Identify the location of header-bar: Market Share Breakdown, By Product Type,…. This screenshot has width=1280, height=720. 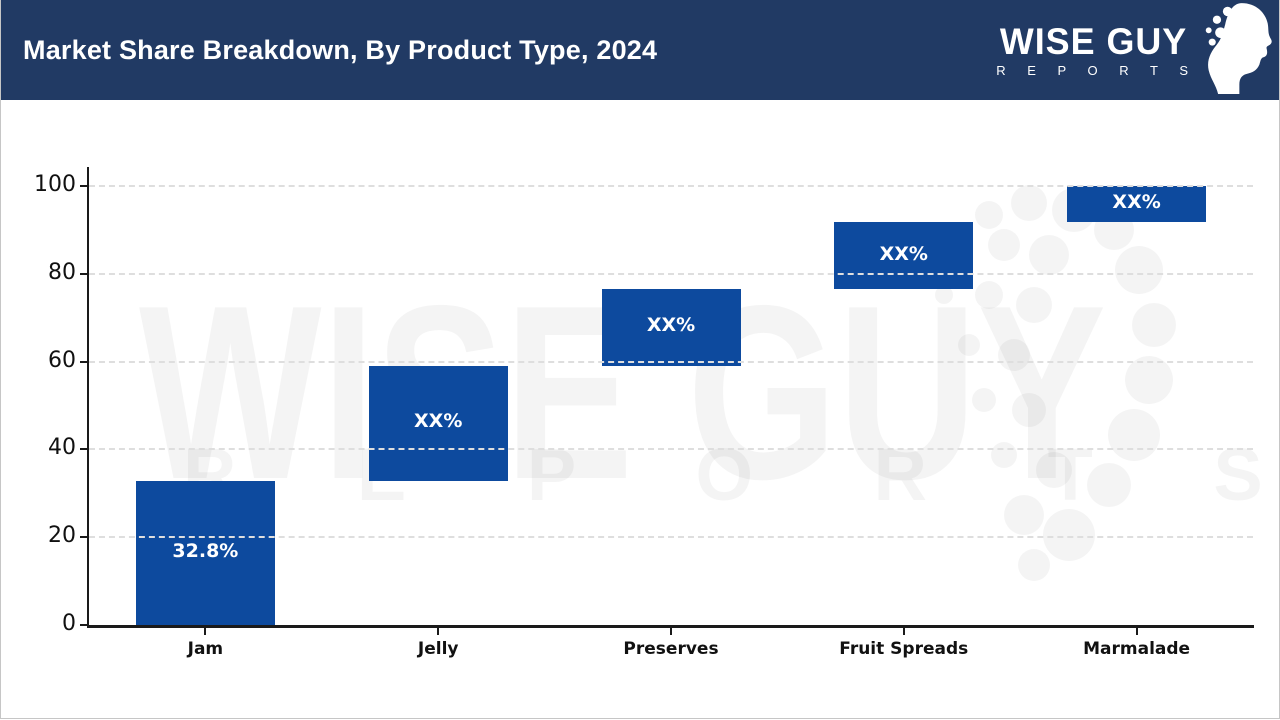
(640, 50).